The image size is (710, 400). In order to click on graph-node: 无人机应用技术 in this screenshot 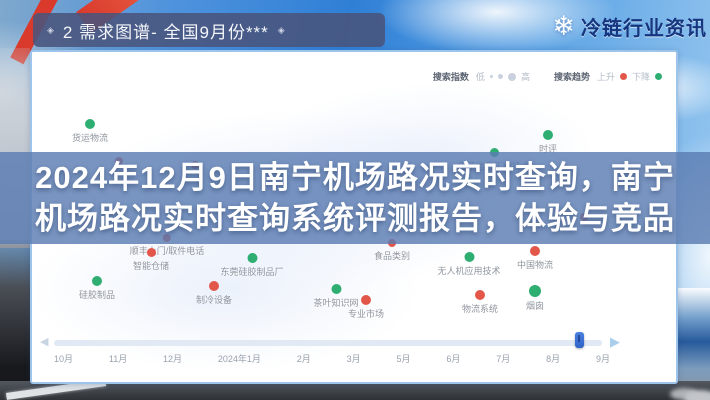, I will do `click(469, 264)`.